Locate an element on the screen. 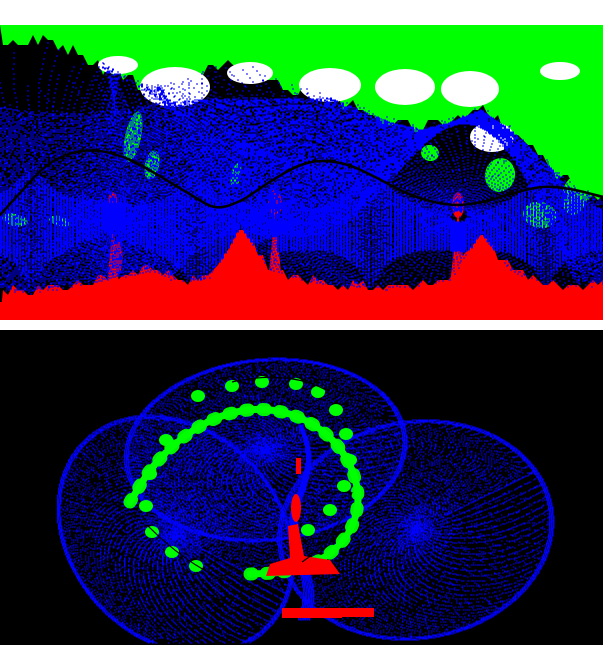 This screenshot has width=603, height=645. torus-separatrix-curve is located at coordinates (250, 478).